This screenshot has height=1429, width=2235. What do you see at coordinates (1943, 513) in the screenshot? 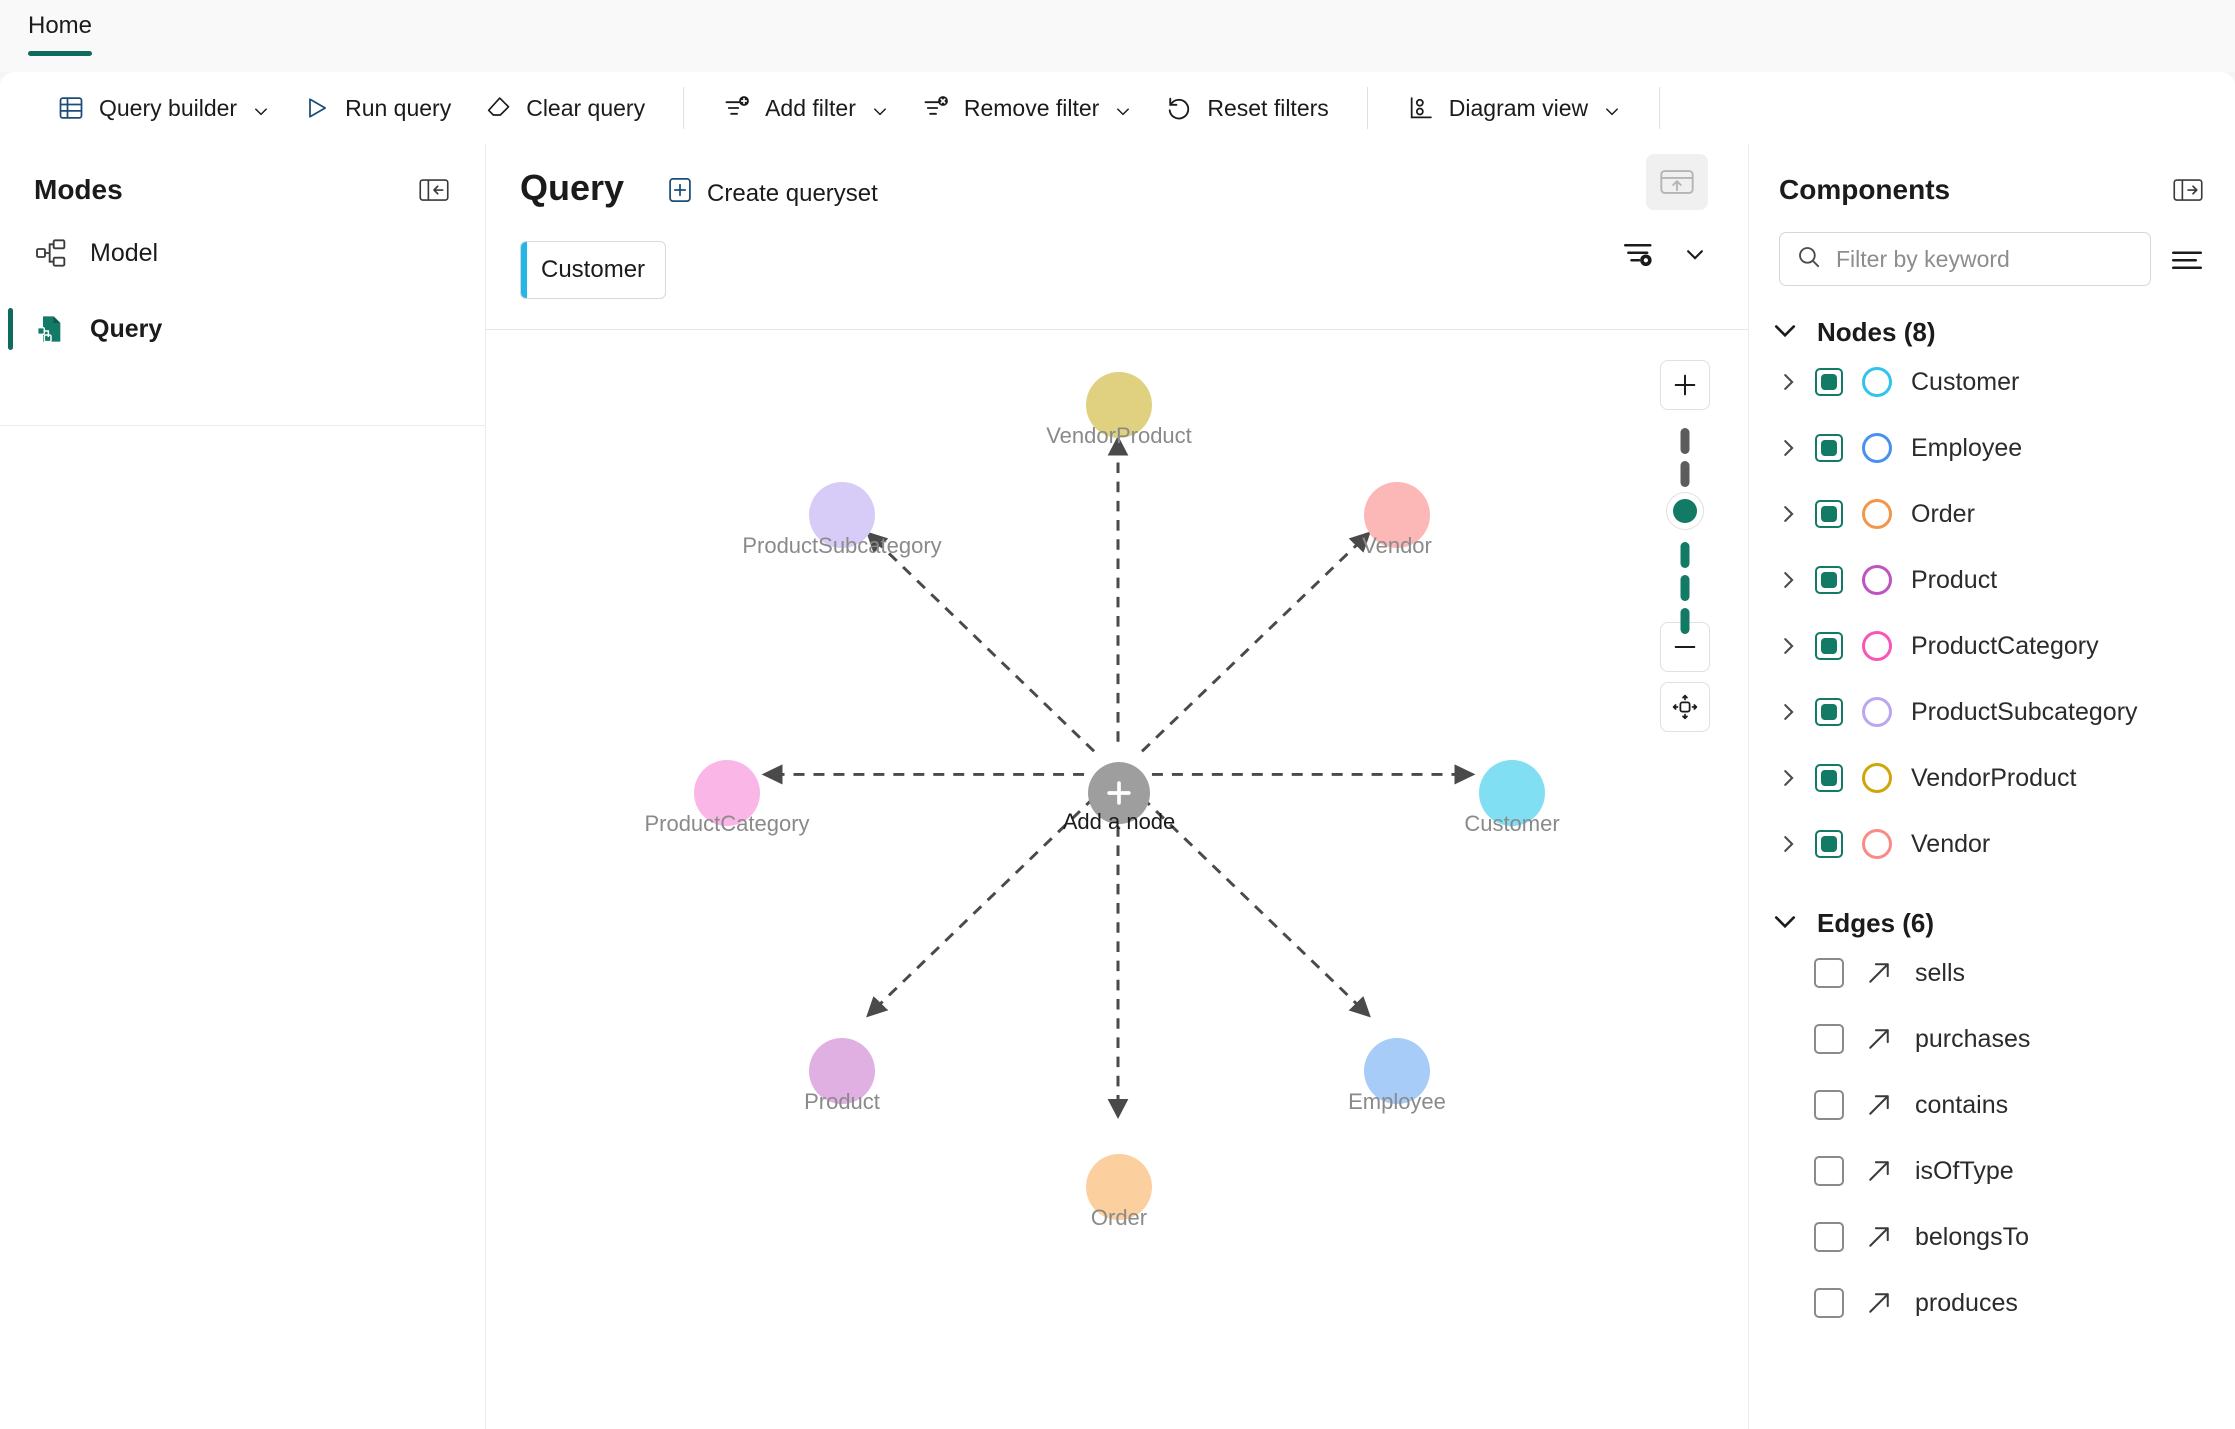
I see `node-row-label: Order` at bounding box center [1943, 513].